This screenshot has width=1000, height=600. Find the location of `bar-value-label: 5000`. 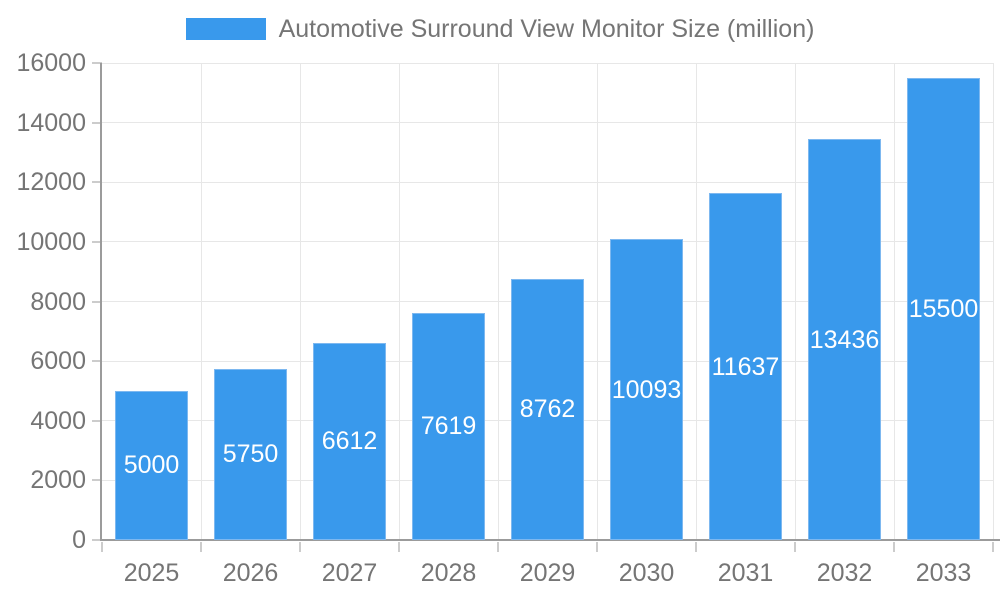

bar-value-label: 5000 is located at coordinates (151, 465).